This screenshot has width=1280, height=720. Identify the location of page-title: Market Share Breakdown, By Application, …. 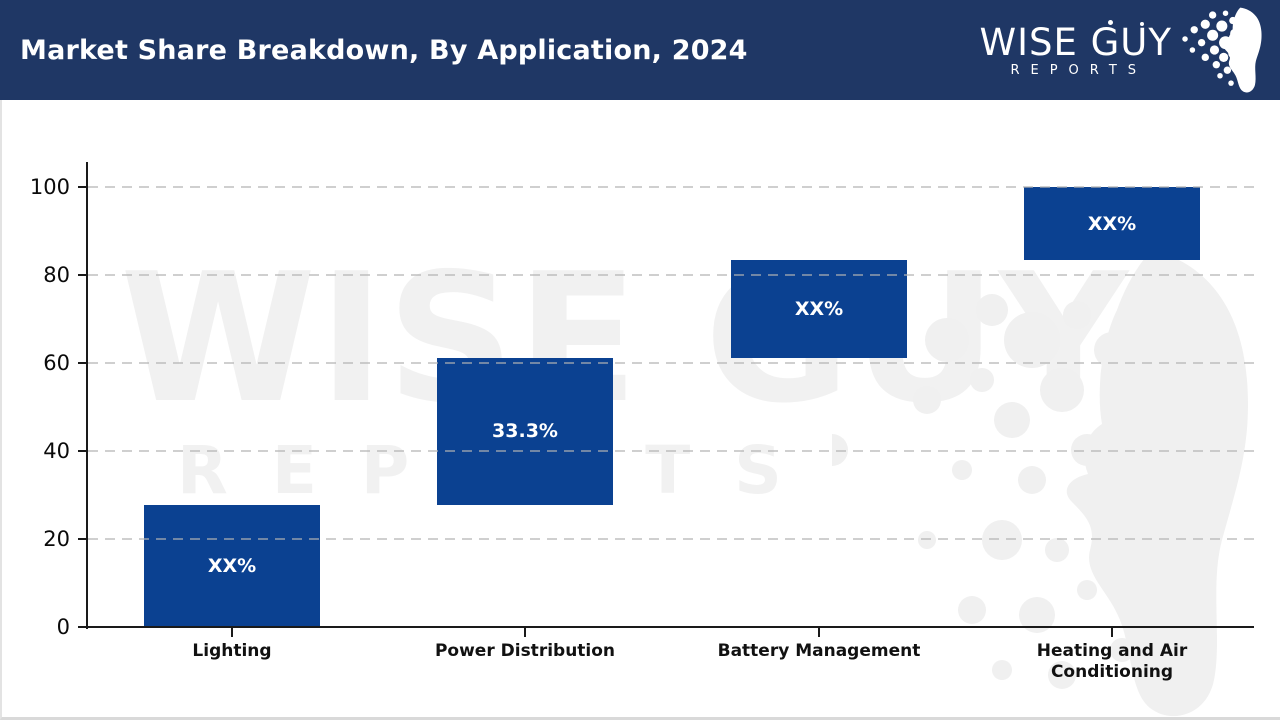
(384, 50).